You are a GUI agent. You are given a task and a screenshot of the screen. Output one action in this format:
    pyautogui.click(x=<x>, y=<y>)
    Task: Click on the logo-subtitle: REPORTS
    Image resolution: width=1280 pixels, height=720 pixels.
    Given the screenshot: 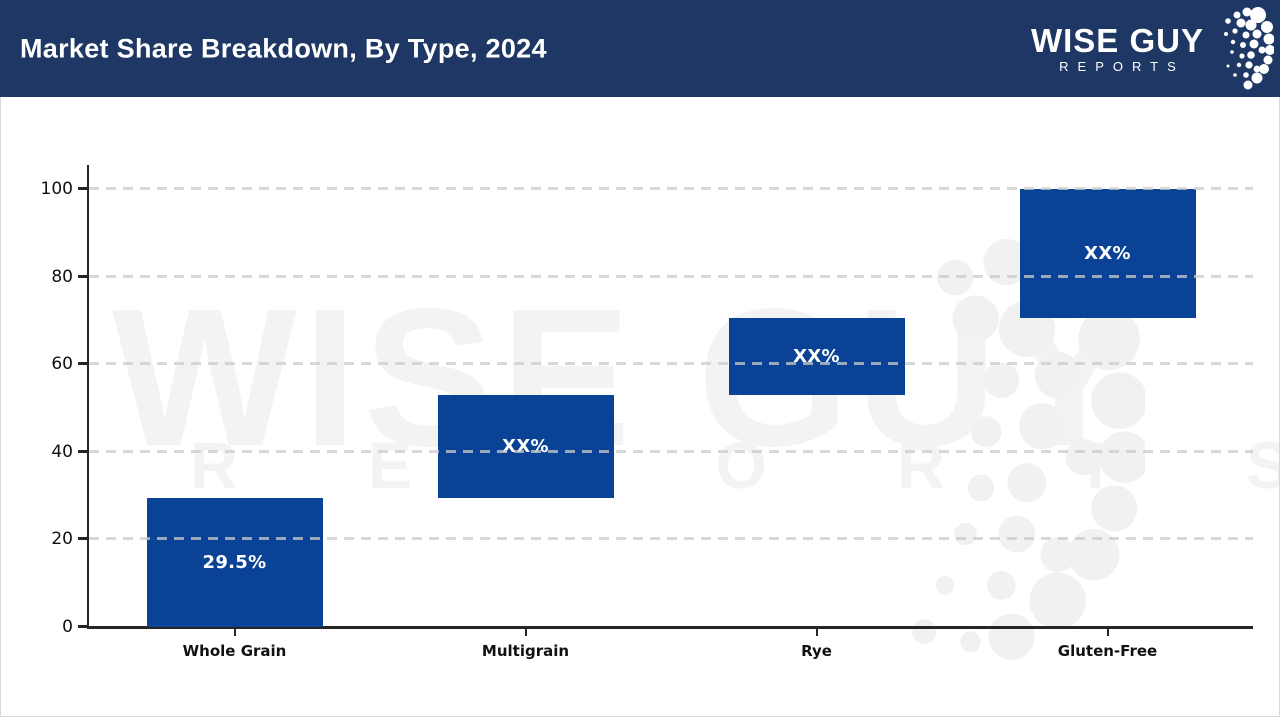 What is the action you would take?
    pyautogui.click(x=1122, y=67)
    